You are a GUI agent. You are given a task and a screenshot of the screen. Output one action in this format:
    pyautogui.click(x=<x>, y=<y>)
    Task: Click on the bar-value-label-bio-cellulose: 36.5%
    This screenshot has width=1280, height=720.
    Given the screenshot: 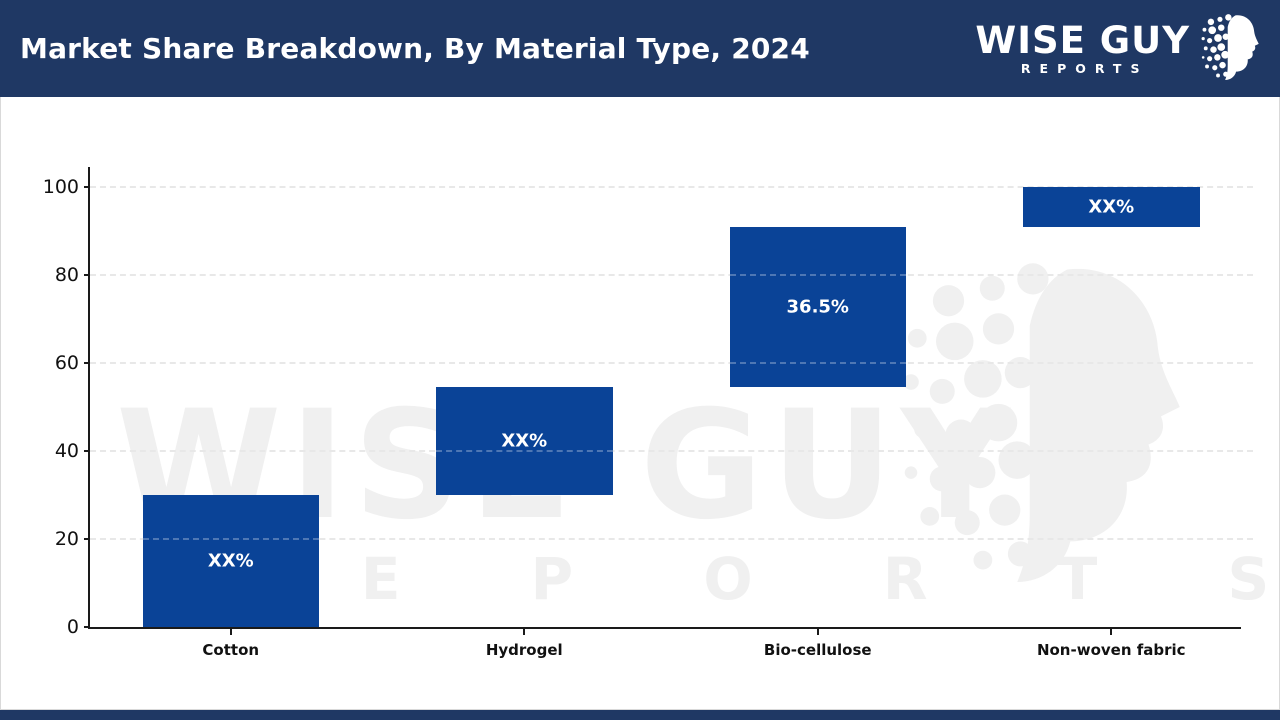 What is the action you would take?
    pyautogui.click(x=817, y=307)
    